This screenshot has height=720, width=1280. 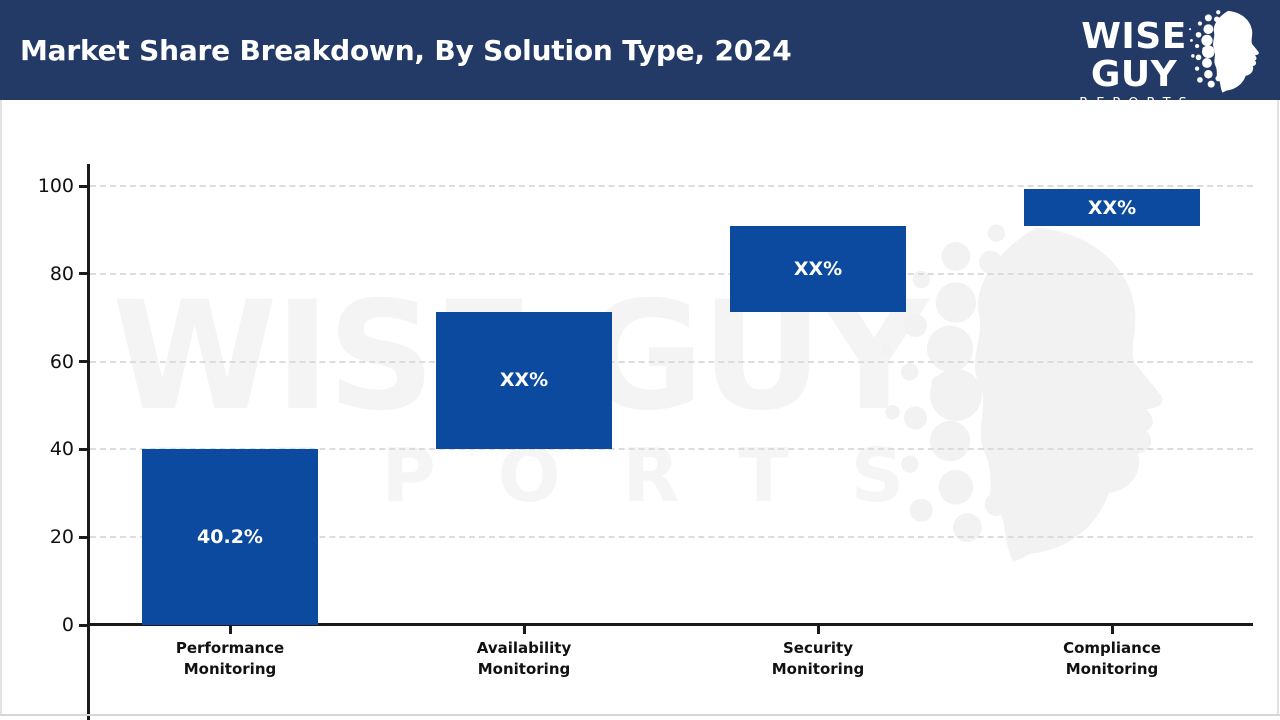 I want to click on right-border-rule, so click(x=1278, y=408).